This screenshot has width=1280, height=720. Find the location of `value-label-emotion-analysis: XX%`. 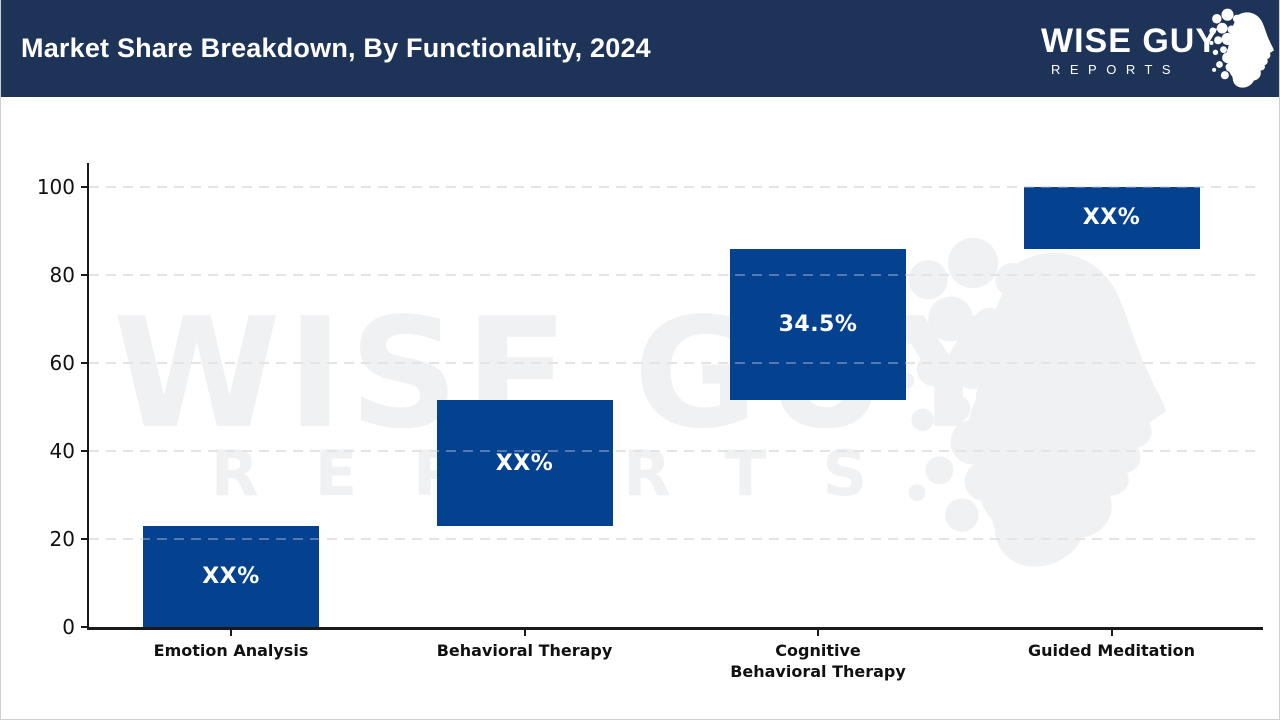

value-label-emotion-analysis: XX% is located at coordinates (231, 576).